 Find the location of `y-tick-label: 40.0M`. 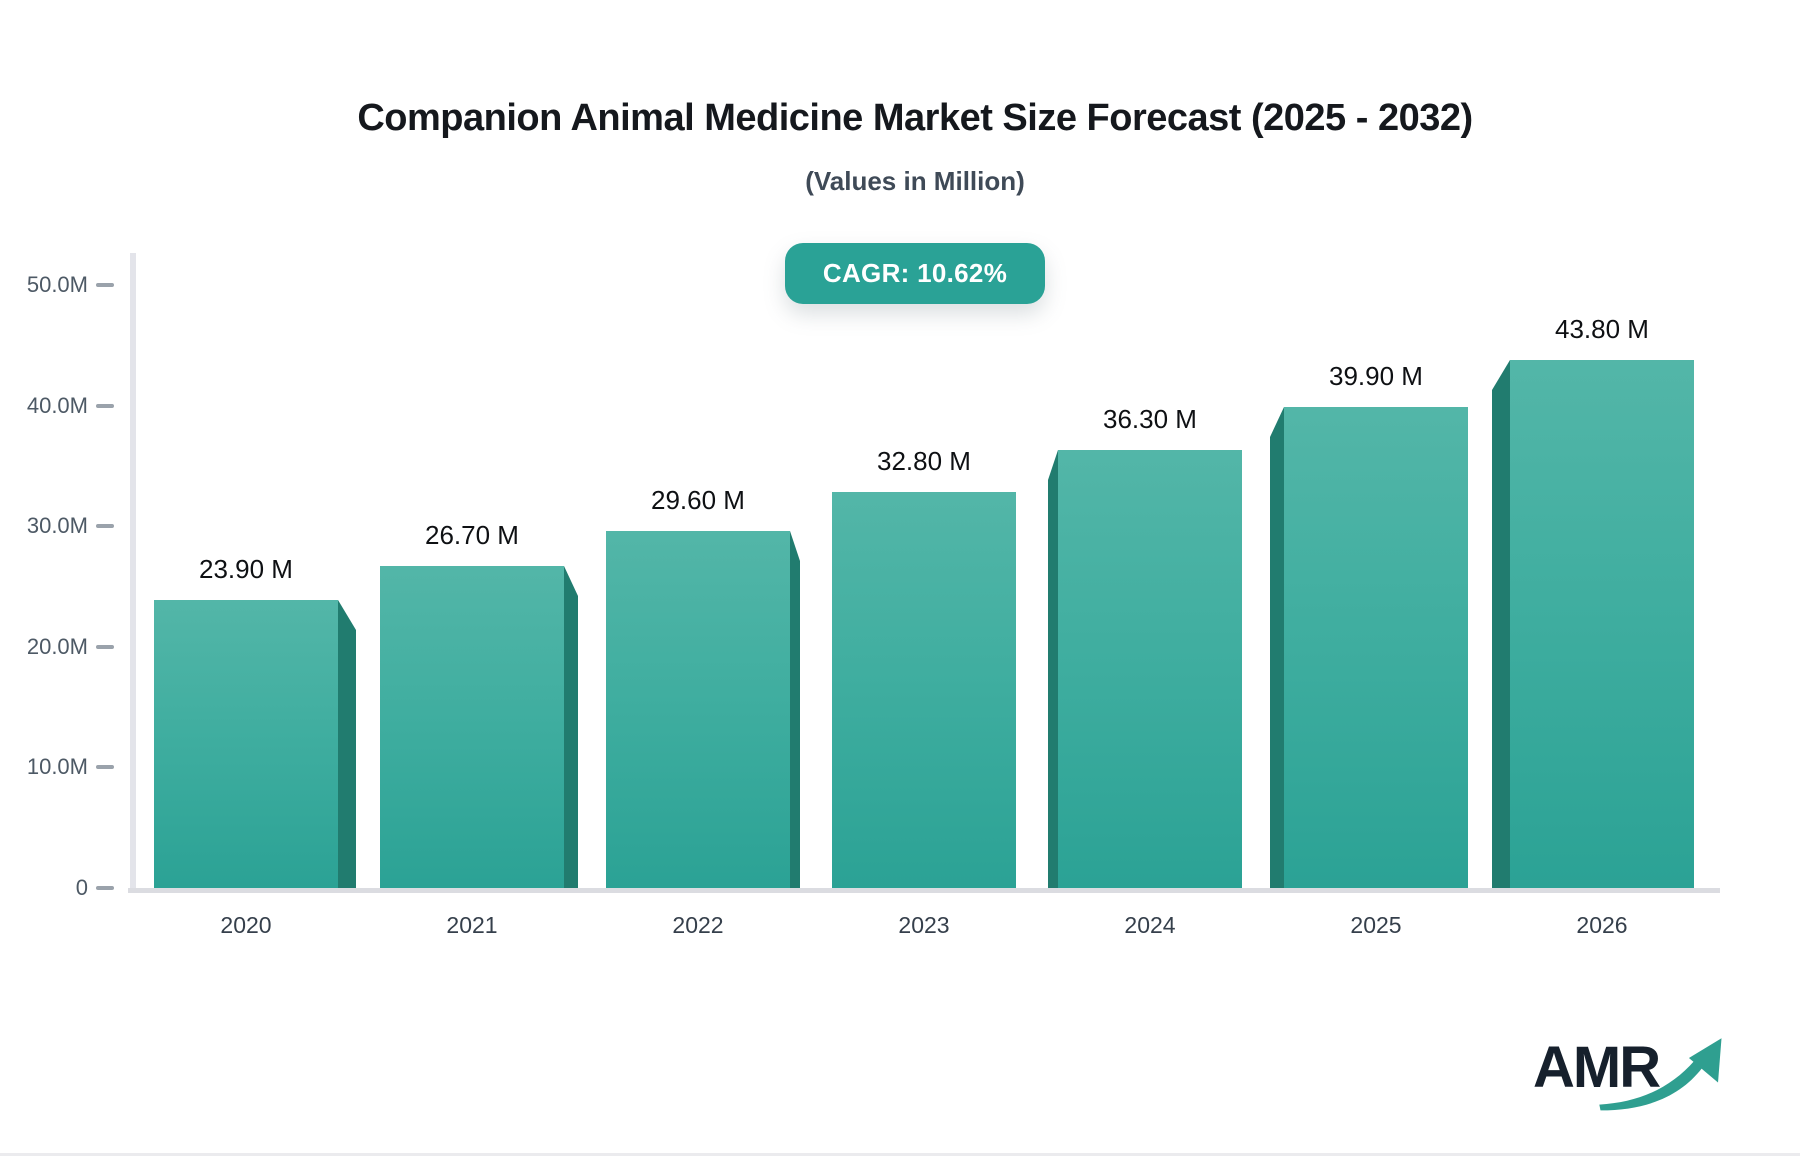

y-tick-label: 40.0M is located at coordinates (57, 405).